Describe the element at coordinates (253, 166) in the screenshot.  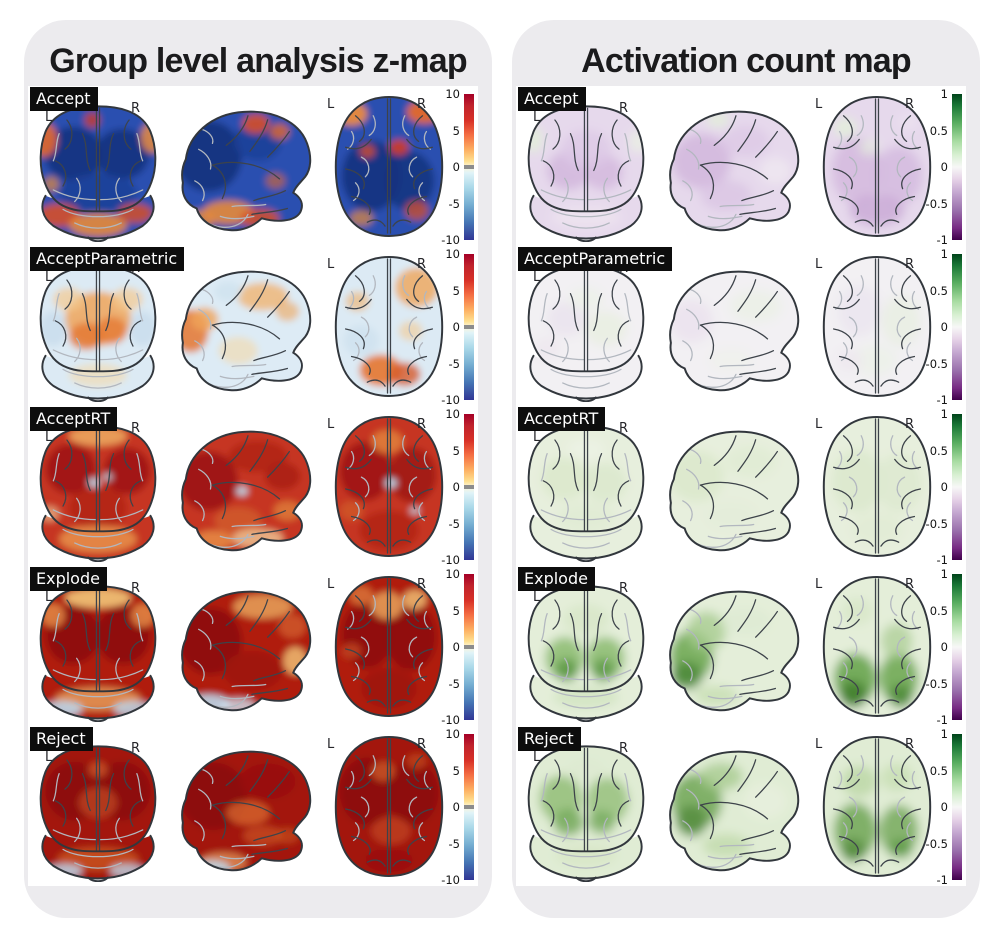
I see `condition-row: Accept L R L R 10 5 0 -5 -10` at that location.